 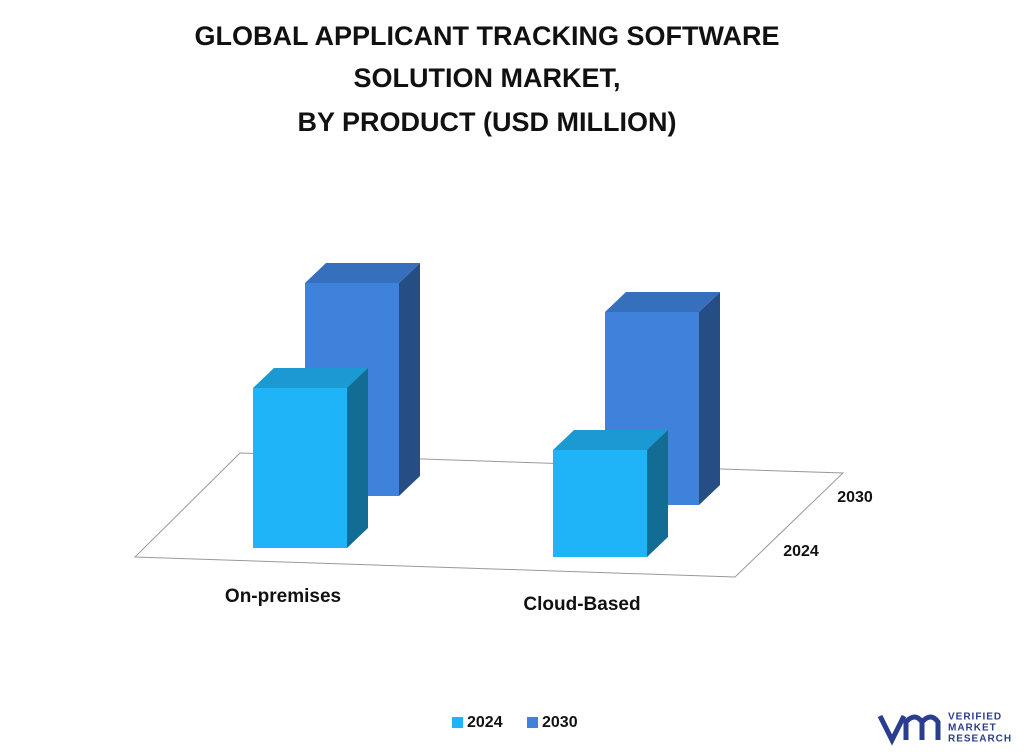 I want to click on legend-label: 2024, so click(x=485, y=722).